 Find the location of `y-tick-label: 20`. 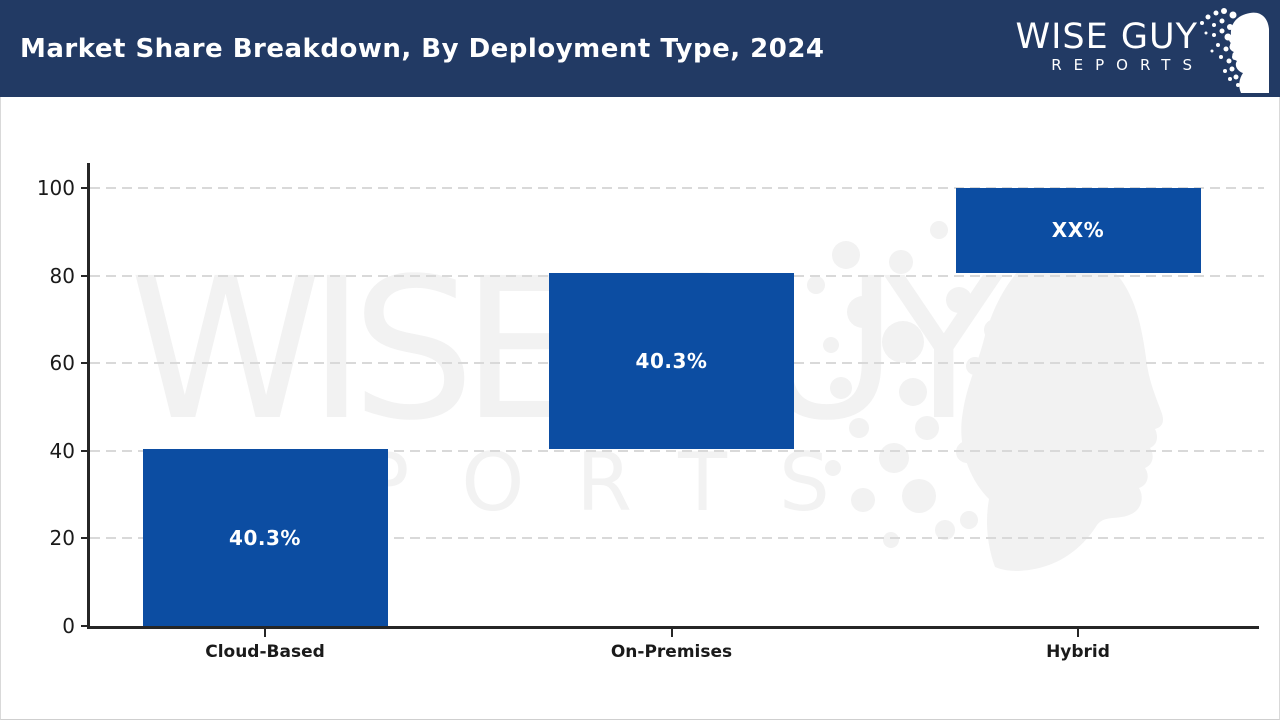

y-tick-label: 20 is located at coordinates (62, 538).